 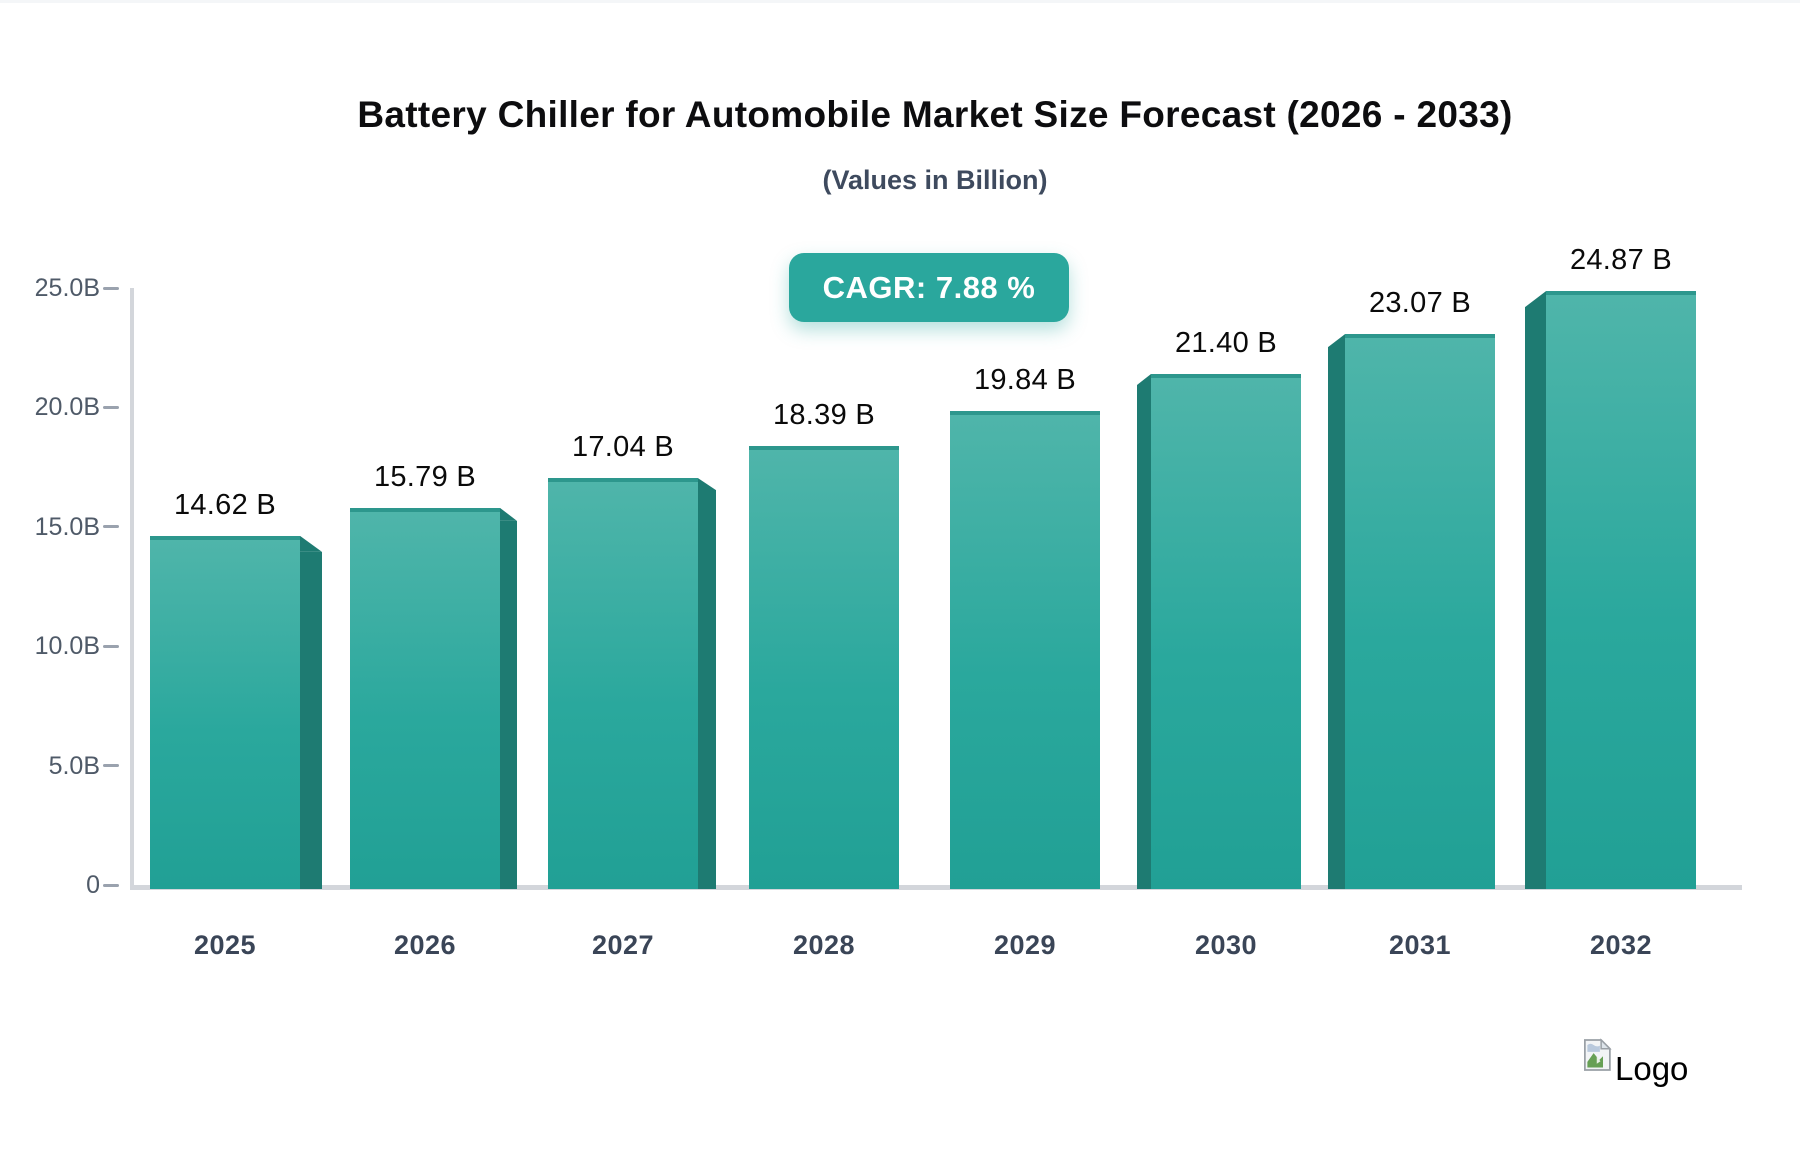 I want to click on x-axis-label: 2030, so click(x=1226, y=945).